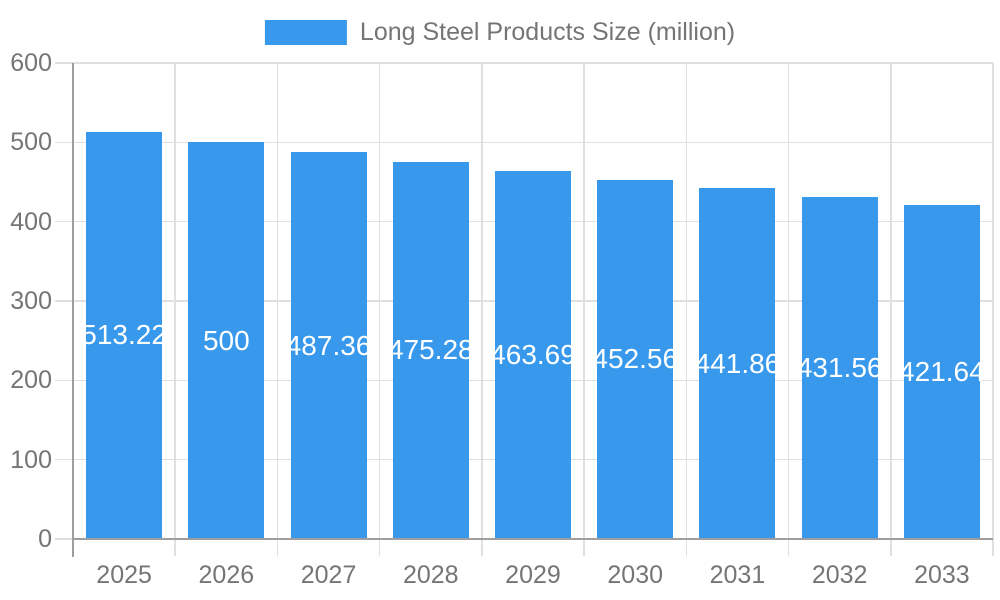 This screenshot has height=600, width=1000. I want to click on bar-2025: 513.22, so click(124, 335).